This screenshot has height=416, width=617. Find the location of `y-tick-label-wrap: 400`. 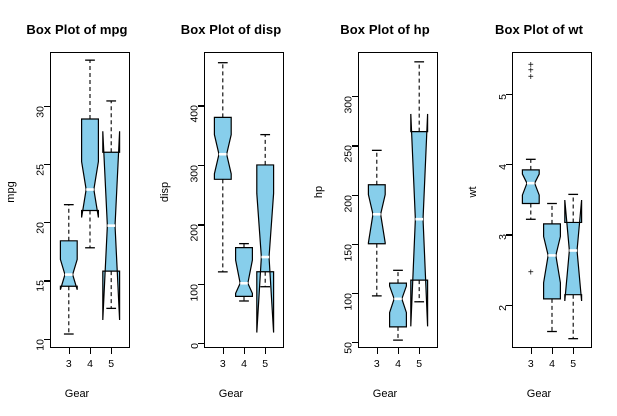

y-tick-label-wrap: 400 is located at coordinates (183, 108).